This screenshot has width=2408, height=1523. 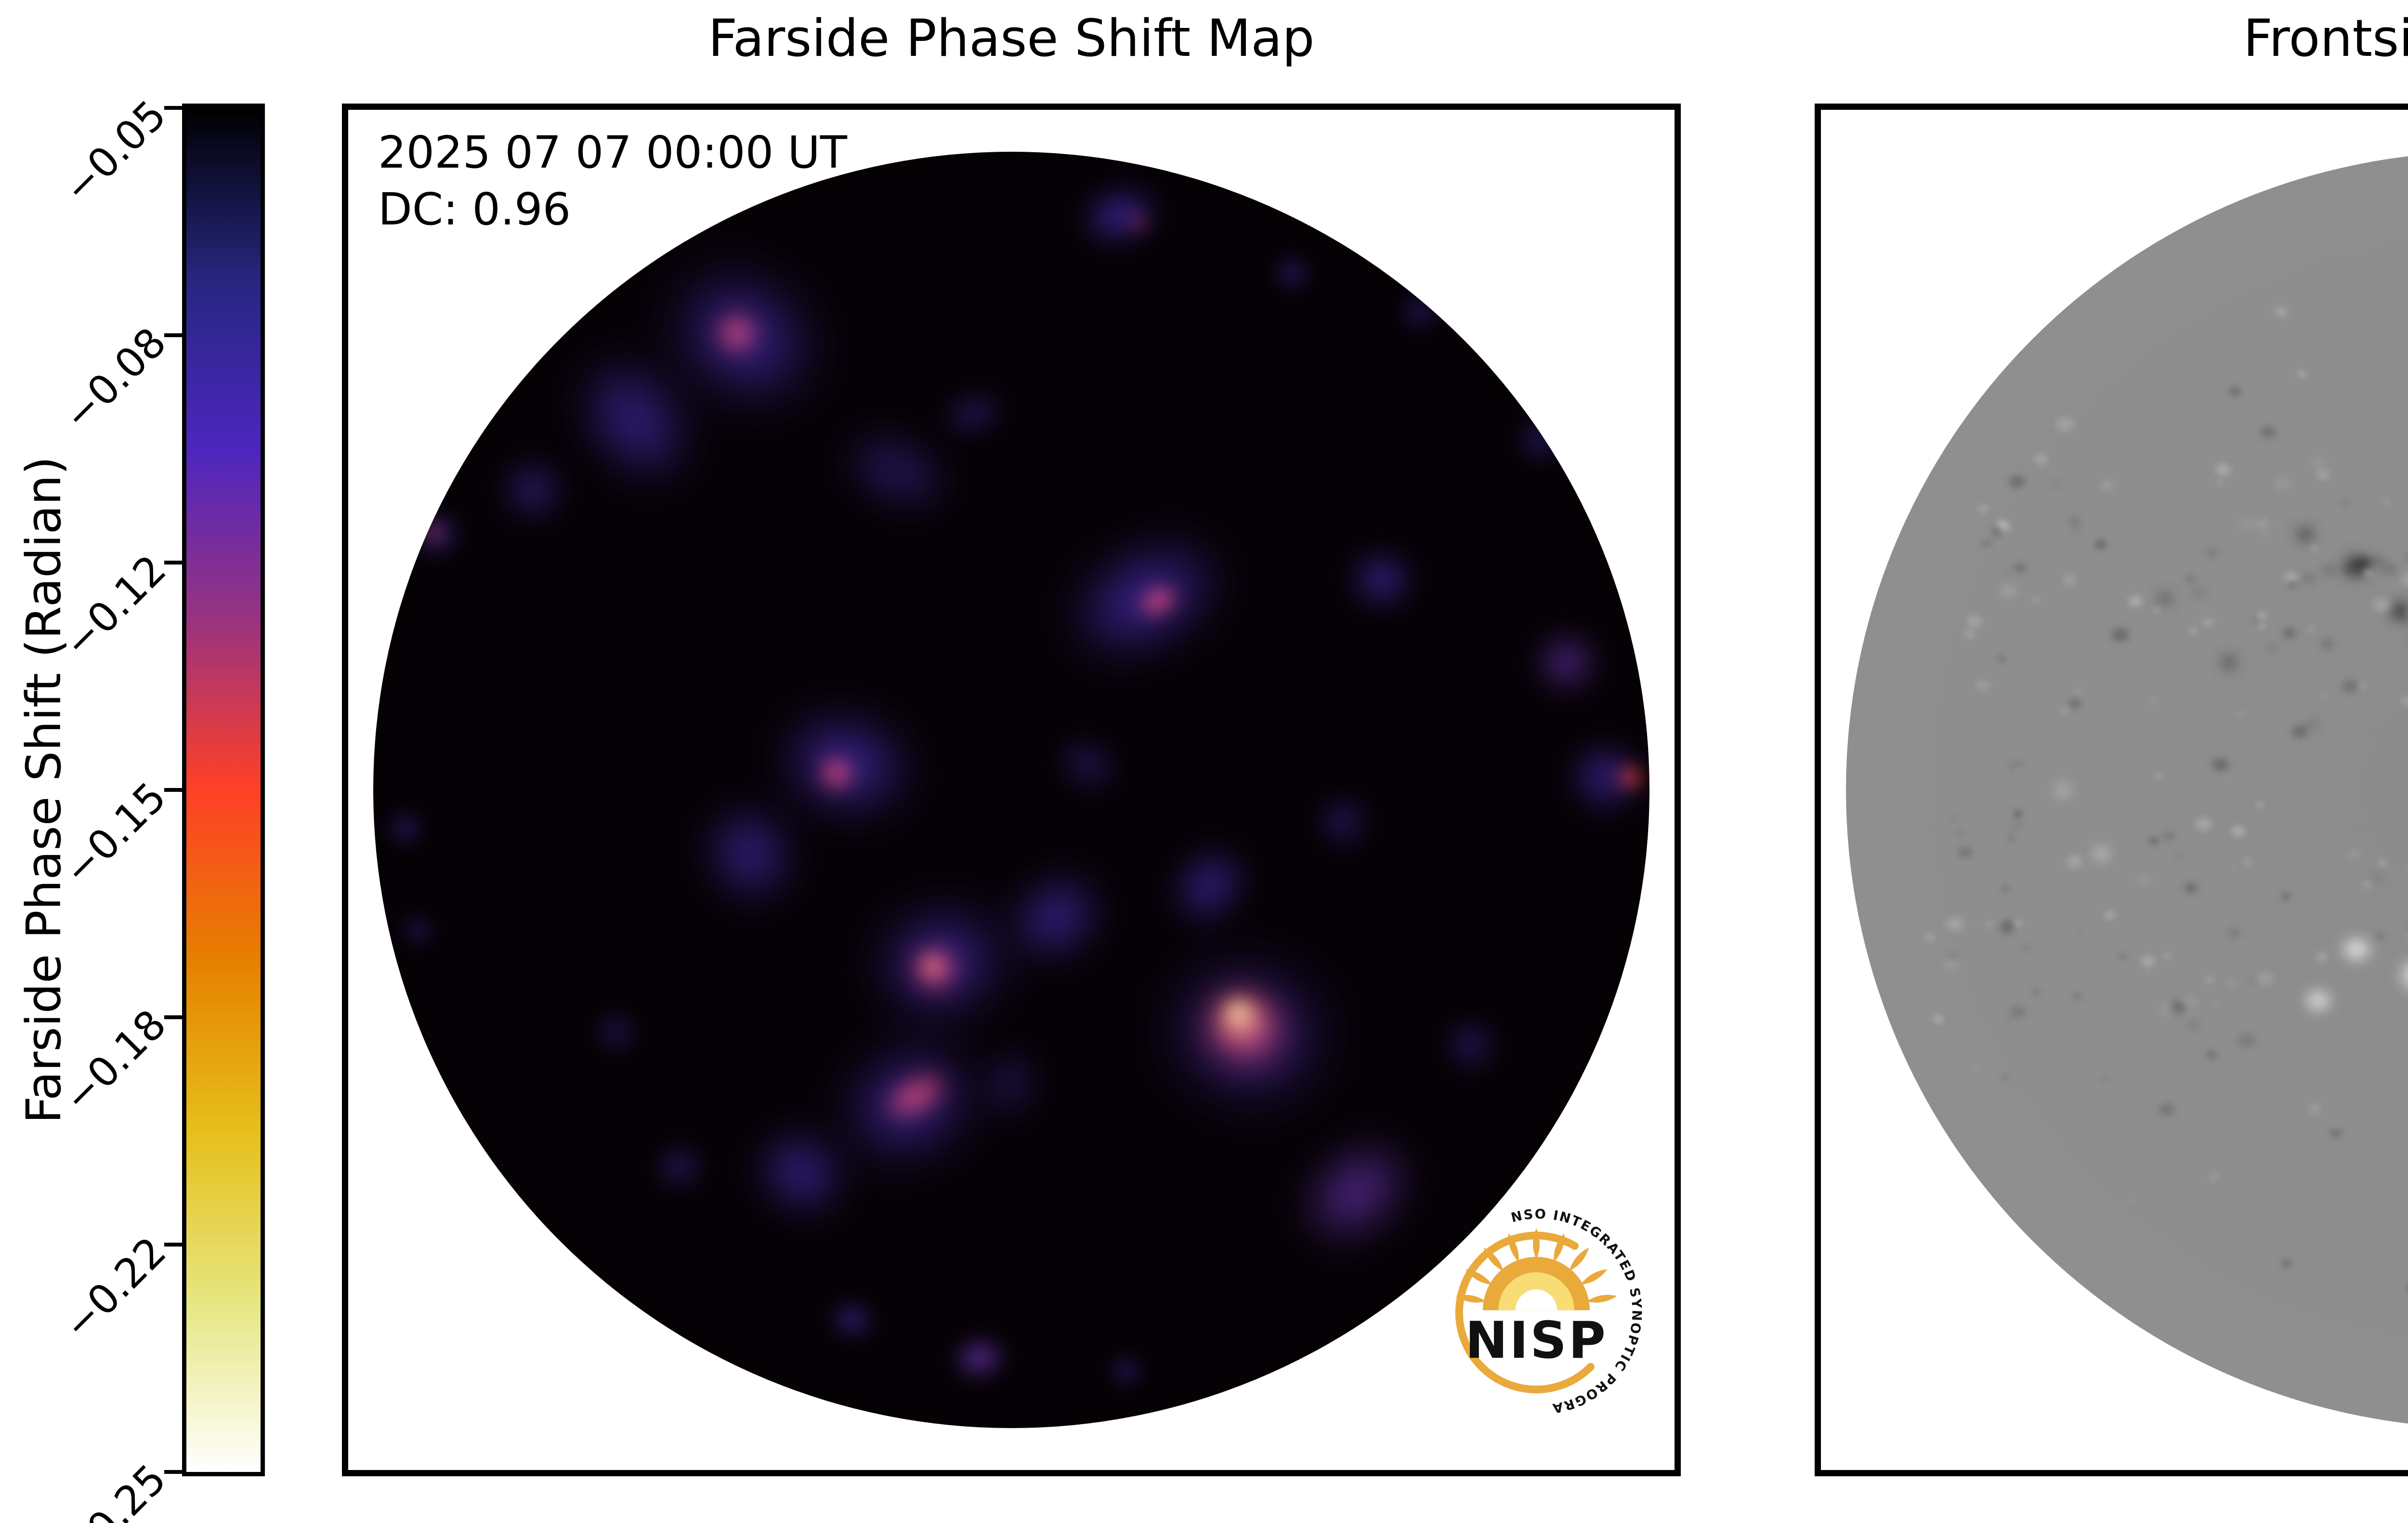 What do you see at coordinates (223, 790) in the screenshot?
I see `colorbar-gradient` at bounding box center [223, 790].